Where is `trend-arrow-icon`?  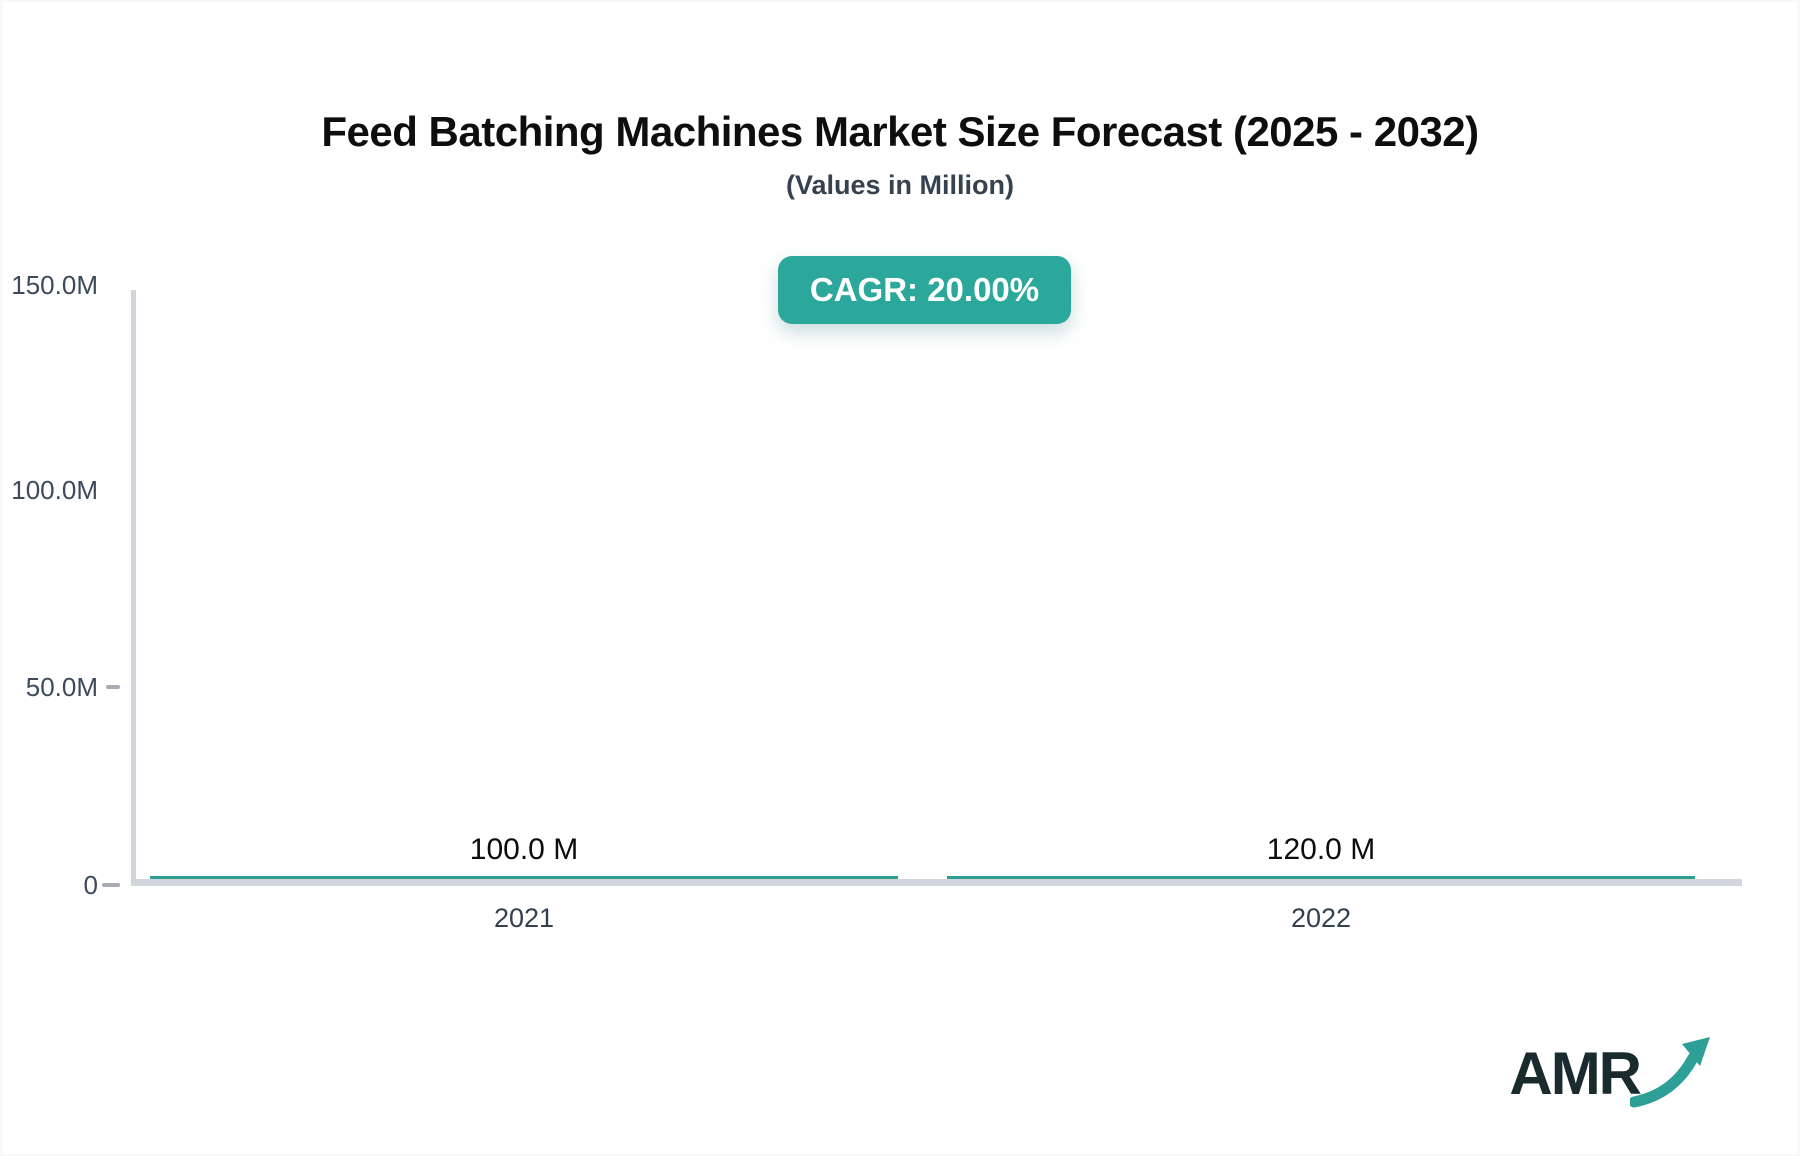 trend-arrow-icon is located at coordinates (1670, 1072).